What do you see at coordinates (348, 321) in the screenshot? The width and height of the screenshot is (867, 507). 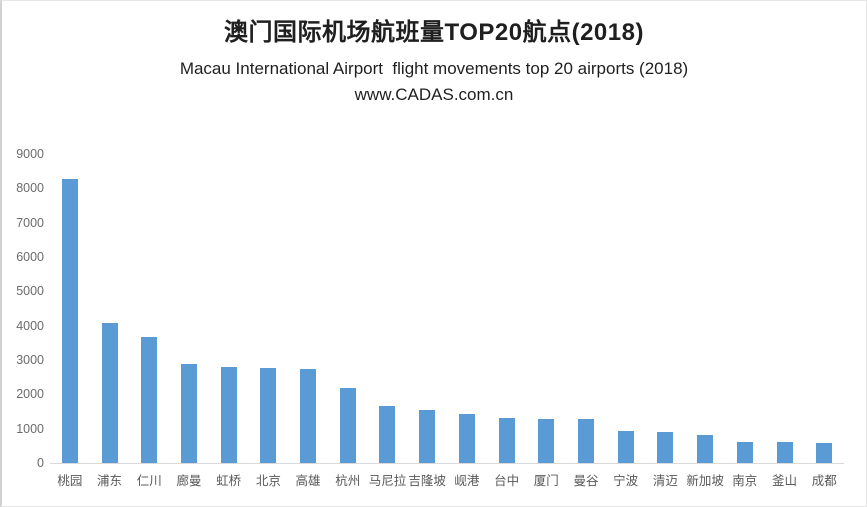 I see `bar-column: 杭州` at bounding box center [348, 321].